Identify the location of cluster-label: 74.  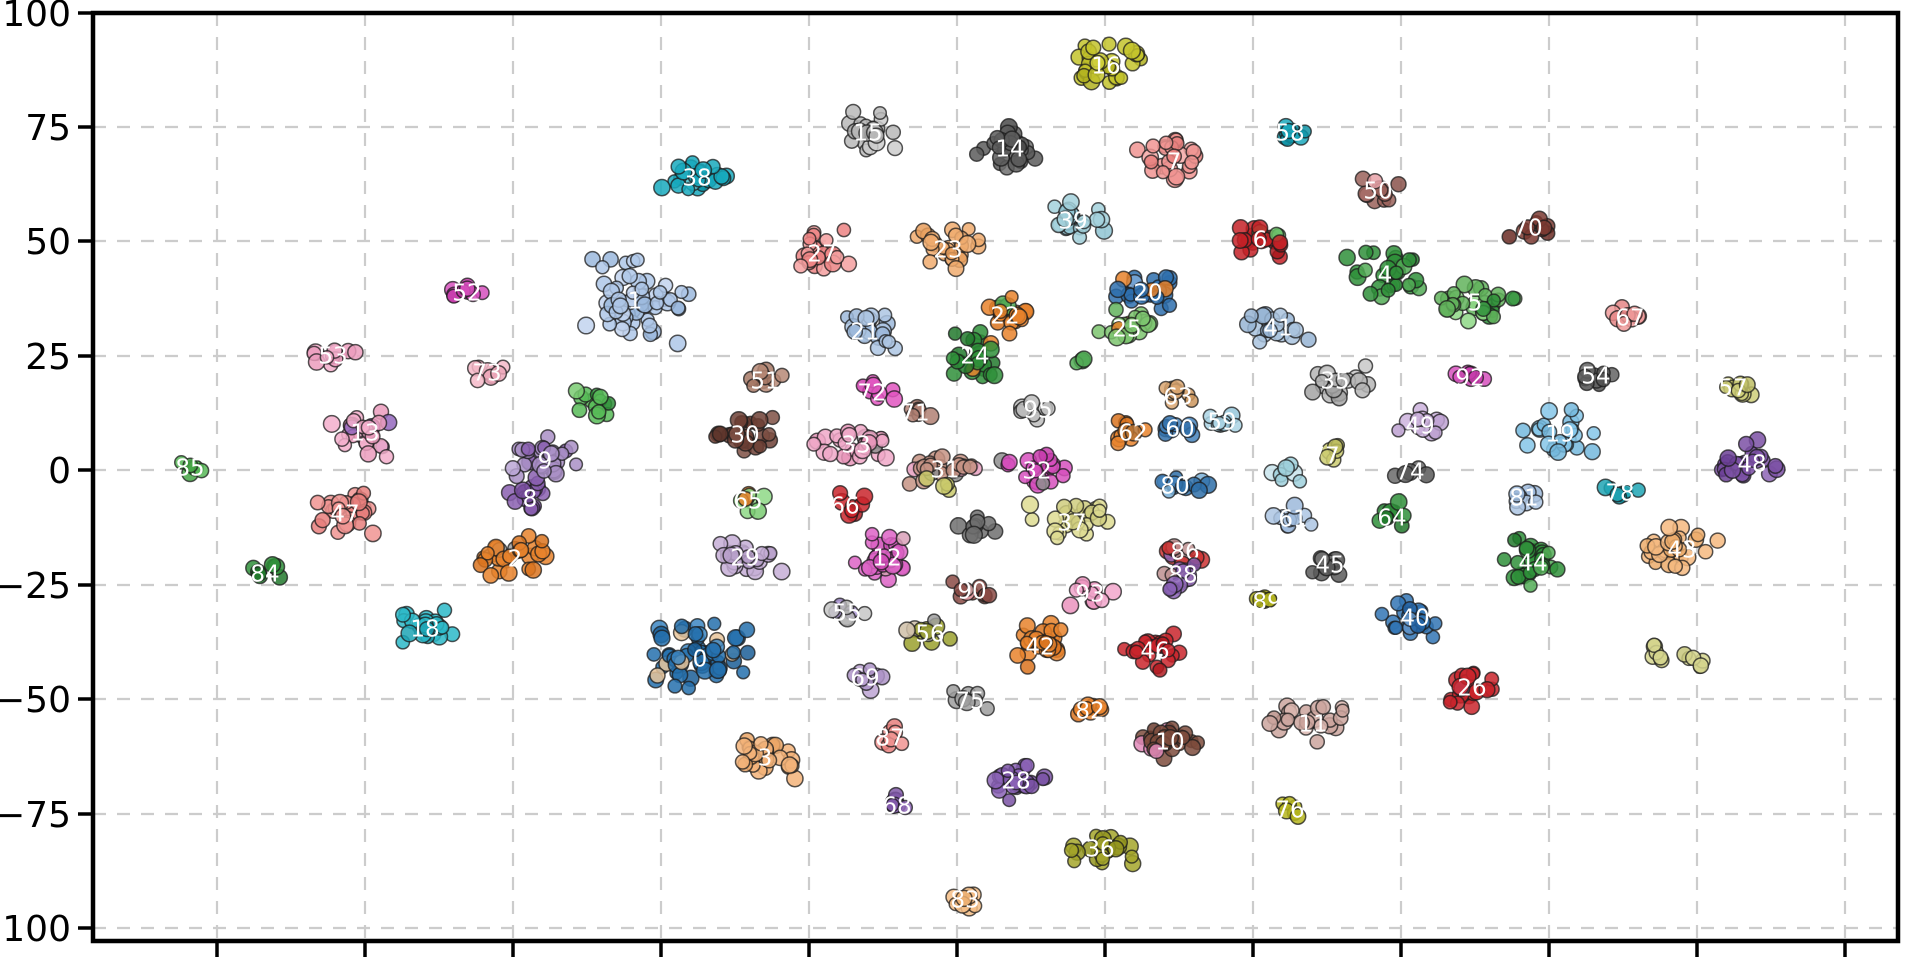
(1409, 472).